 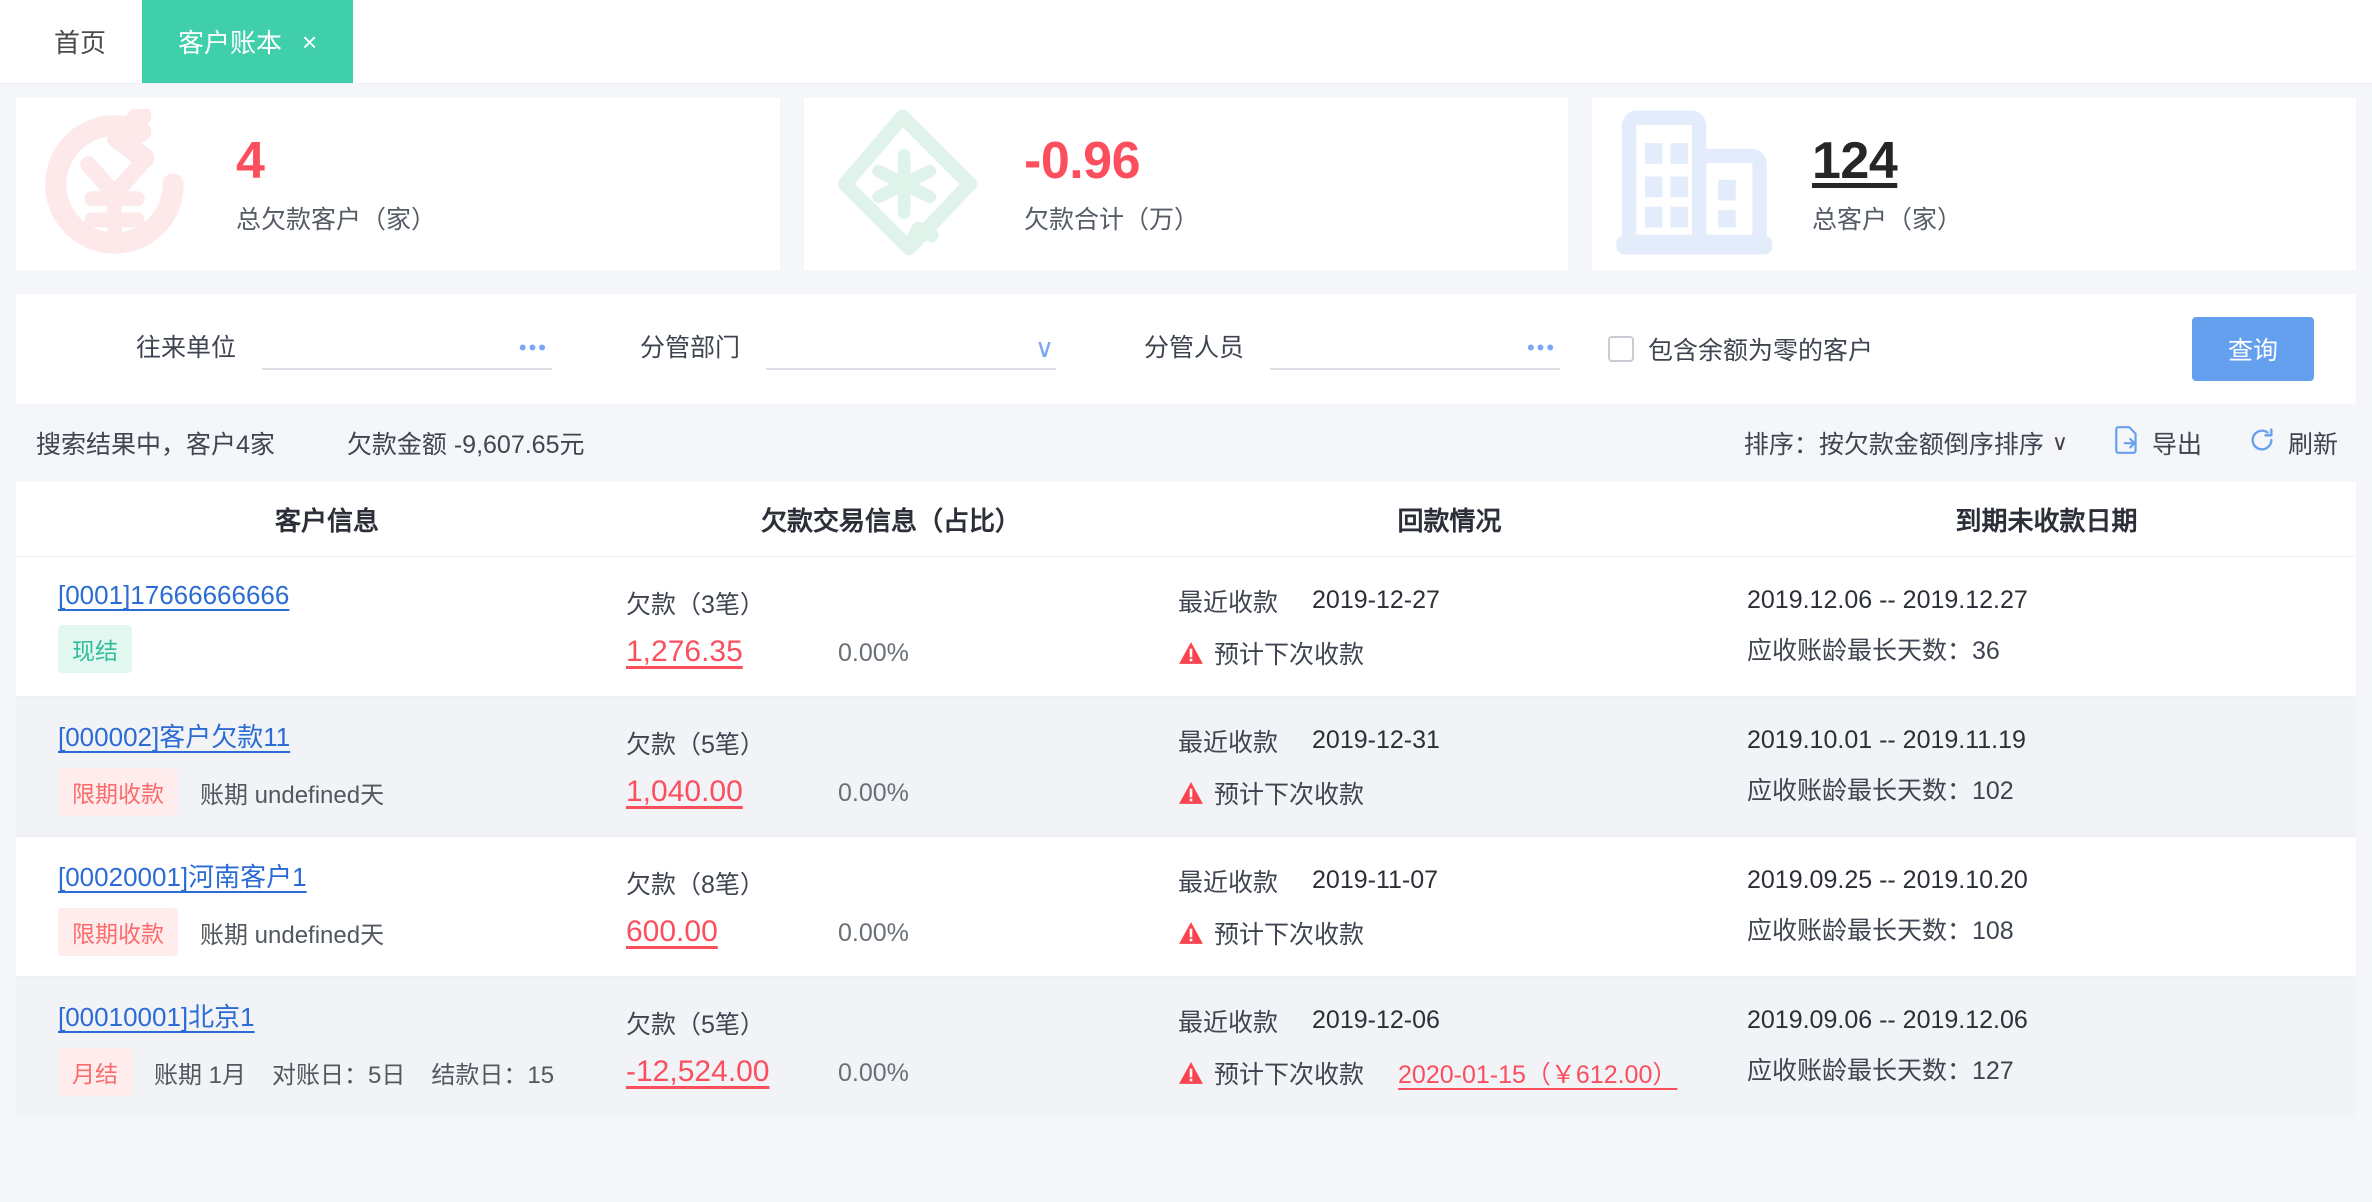 I want to click on customer-meta: 限期收款 账期 undefined天, so click(x=327, y=792).